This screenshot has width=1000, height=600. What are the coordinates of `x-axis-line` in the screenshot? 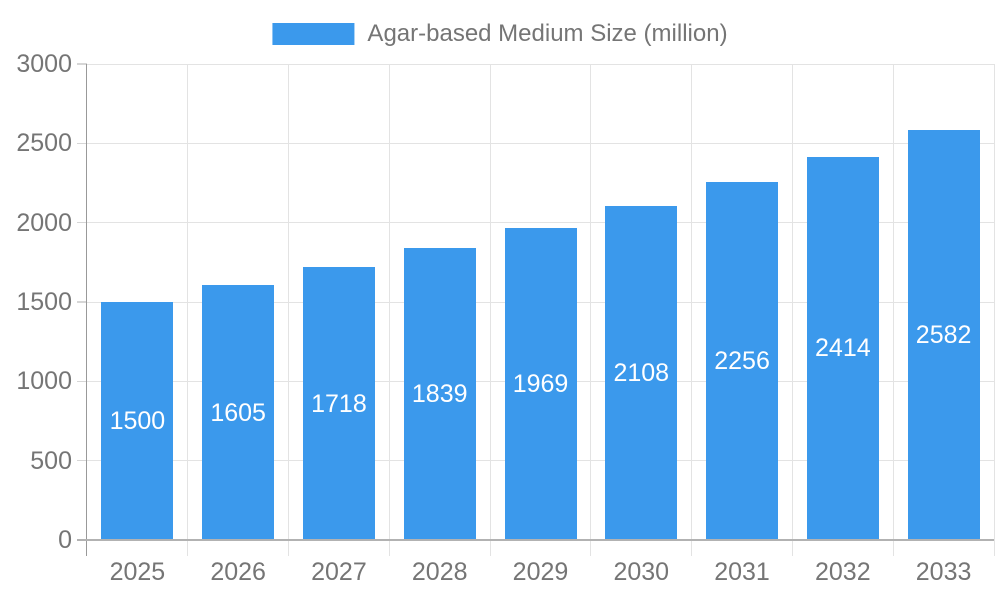 It's located at (535, 540).